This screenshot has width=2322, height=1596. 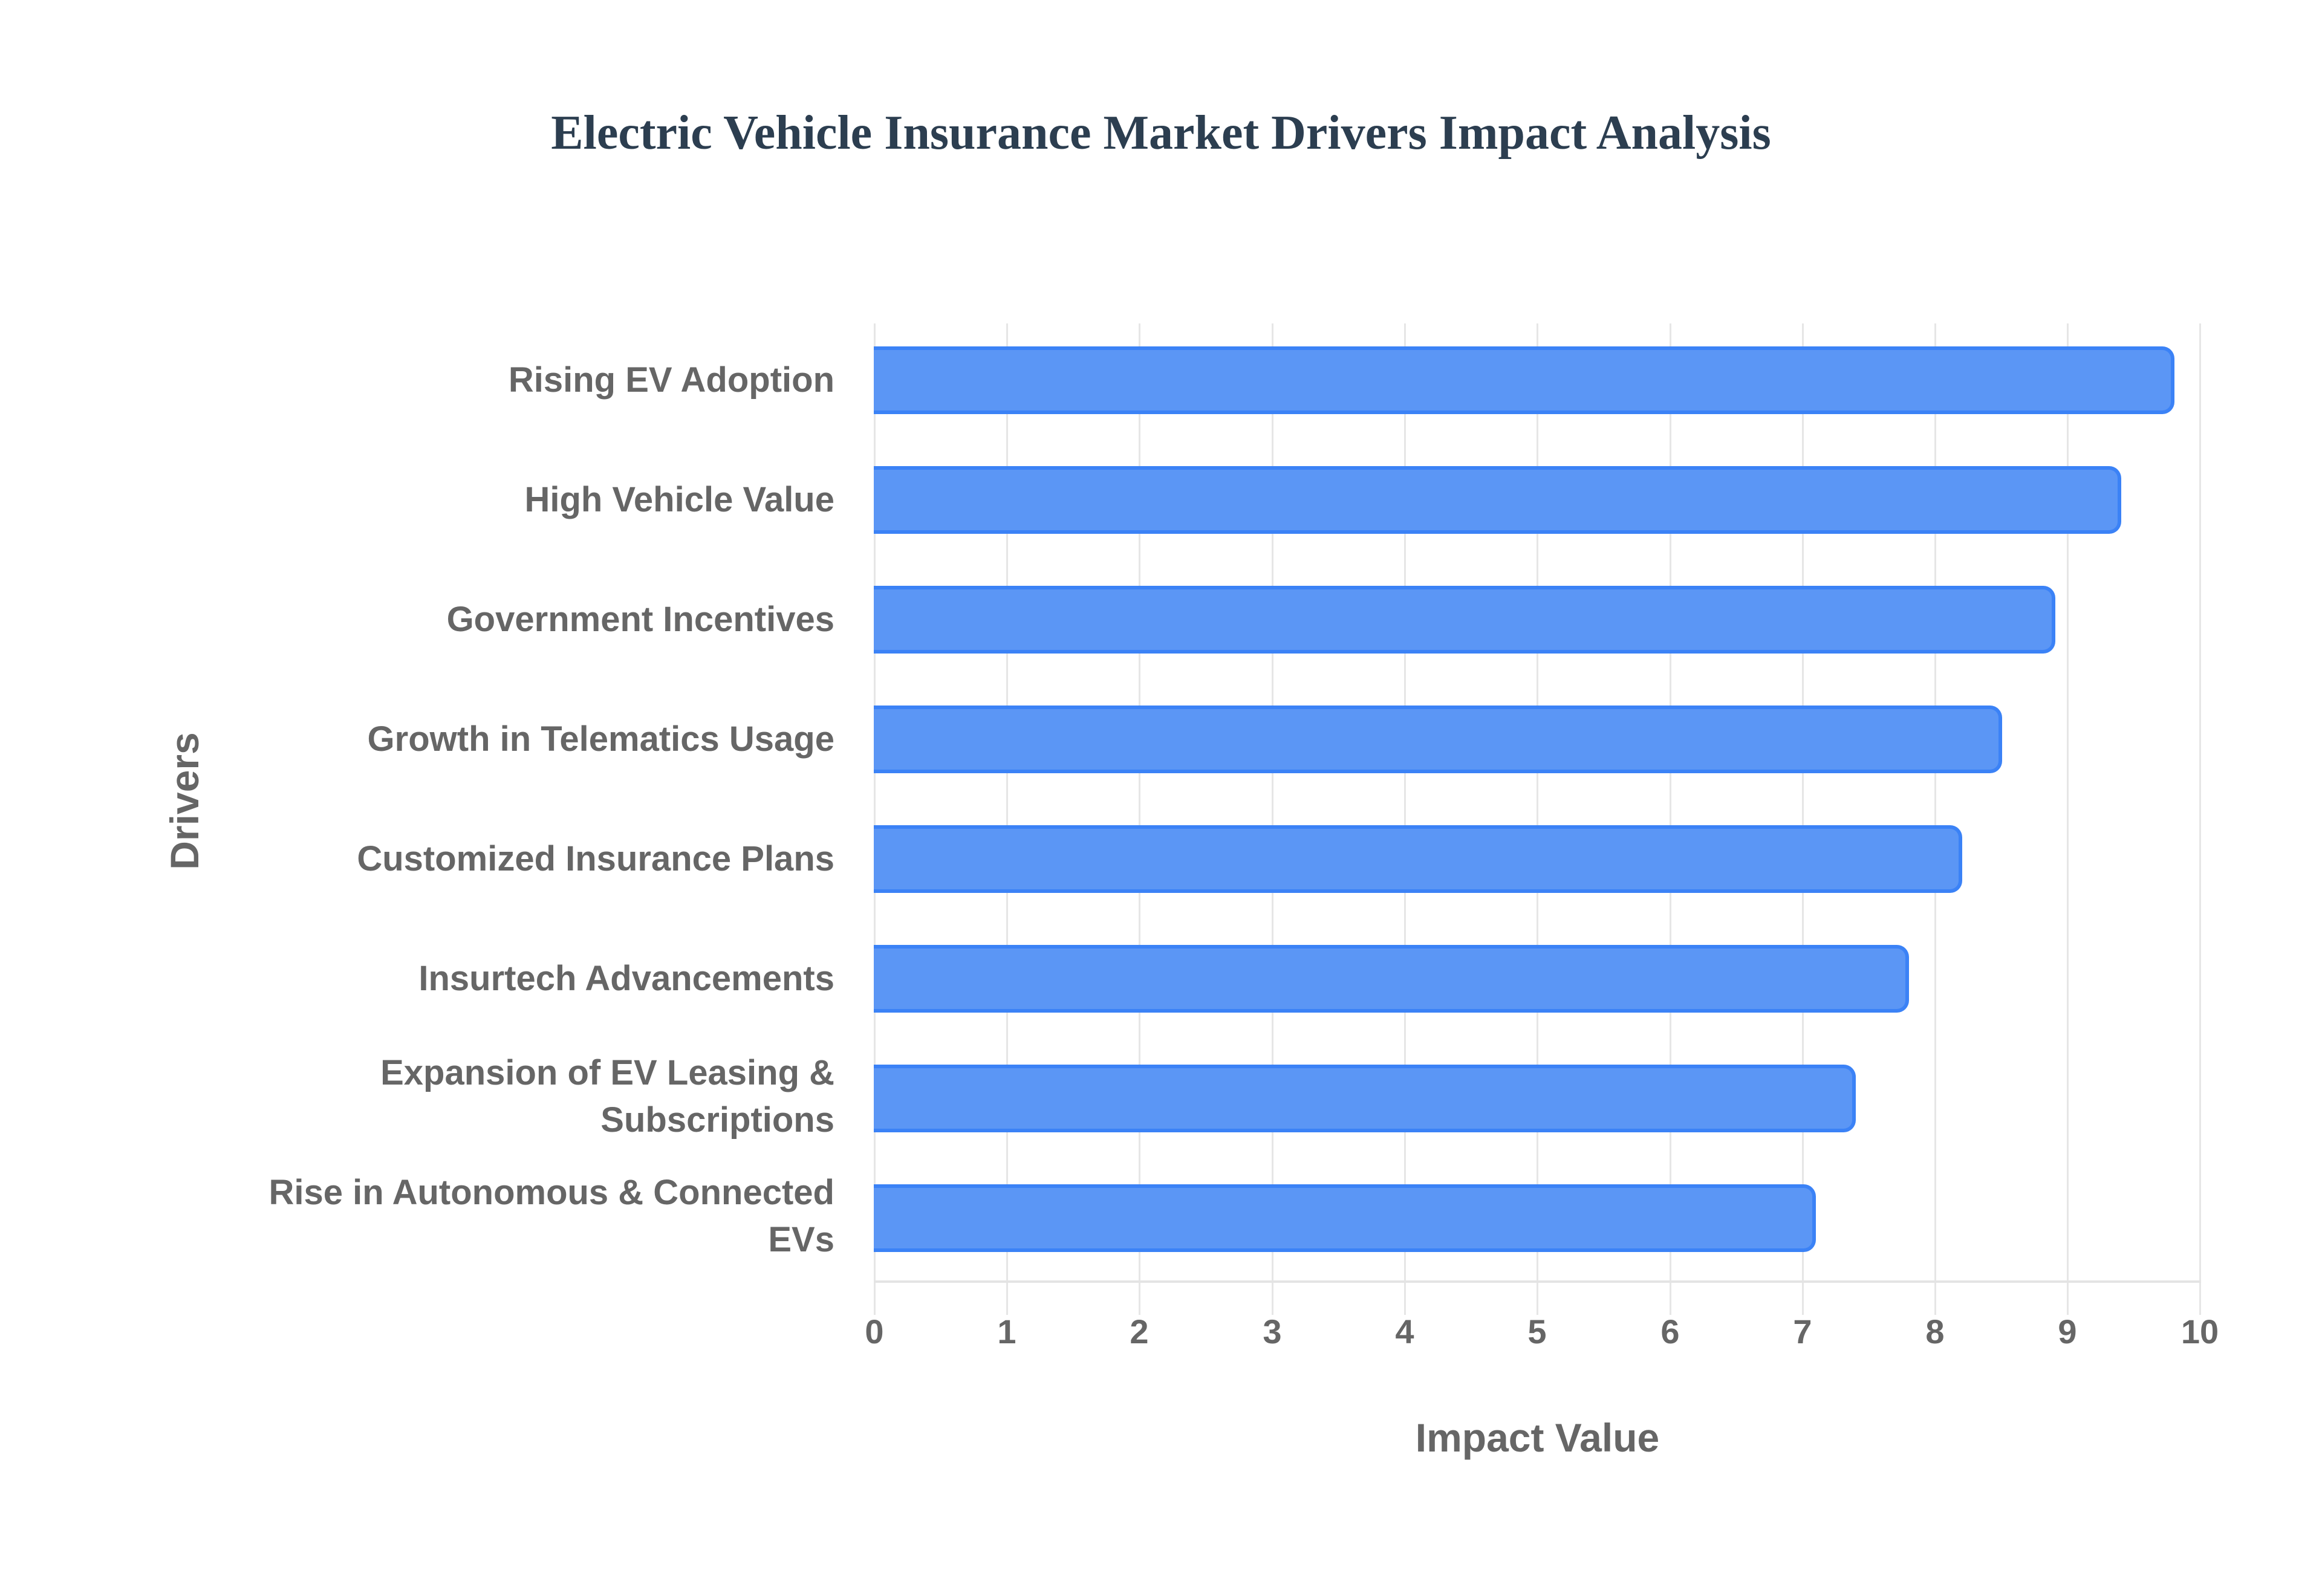 I want to click on y-axis-title: Drivers, so click(x=184, y=801).